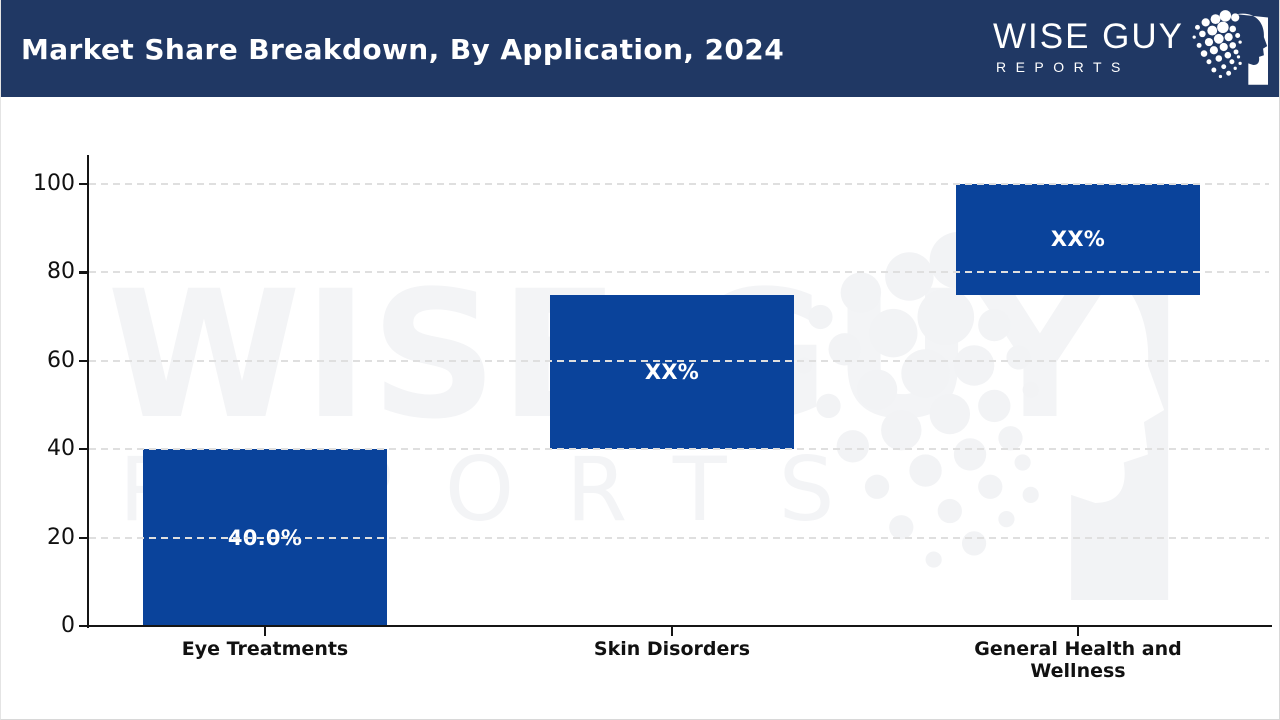 This screenshot has height=720, width=1280. What do you see at coordinates (1088, 37) in the screenshot?
I see `brand-name: WISE GUY` at bounding box center [1088, 37].